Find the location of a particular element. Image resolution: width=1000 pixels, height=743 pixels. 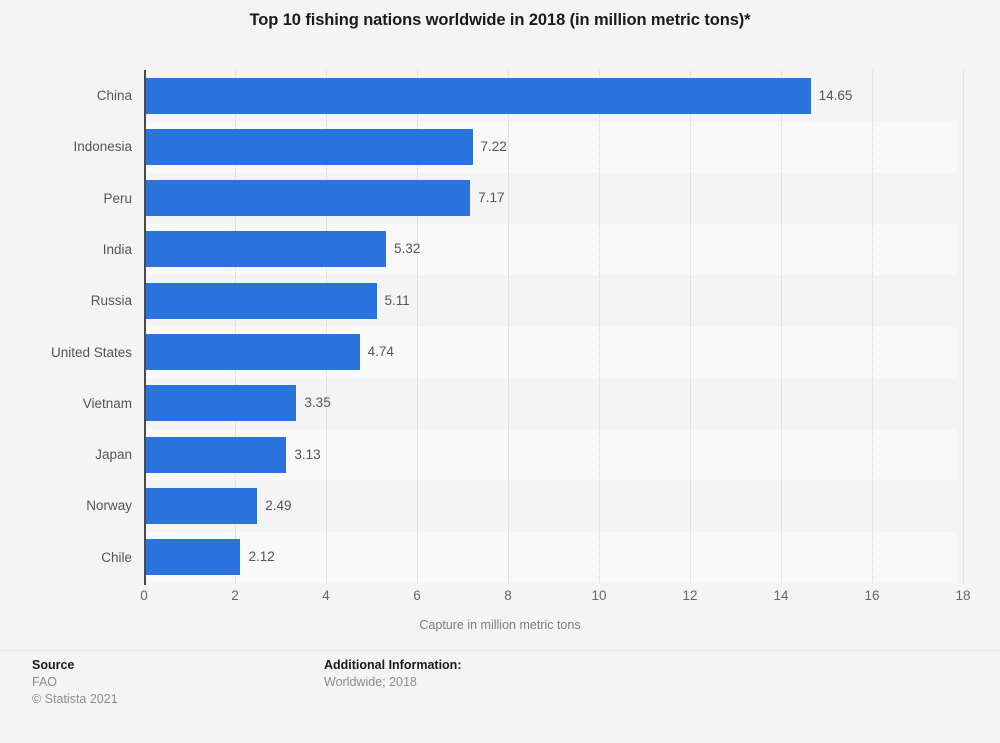

category-label: United States is located at coordinates (91, 352).